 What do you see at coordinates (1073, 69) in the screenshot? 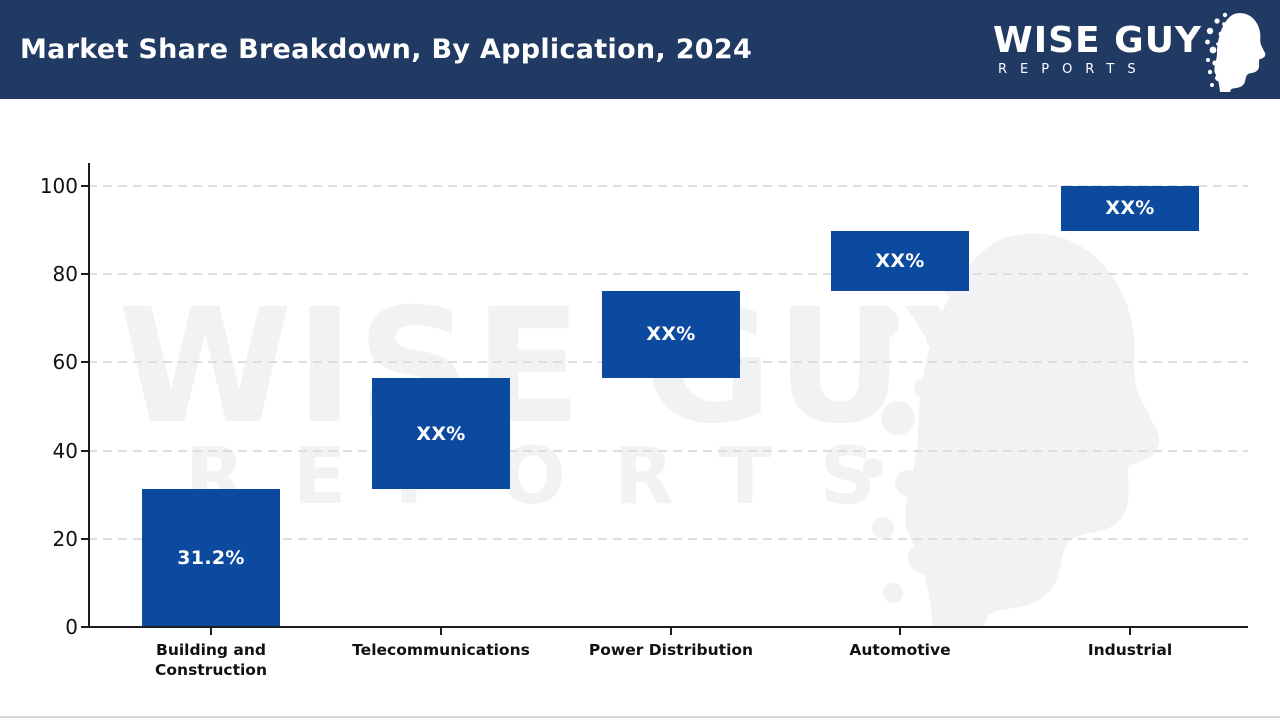
I see `logo-subtitle: REPORTS` at bounding box center [1073, 69].